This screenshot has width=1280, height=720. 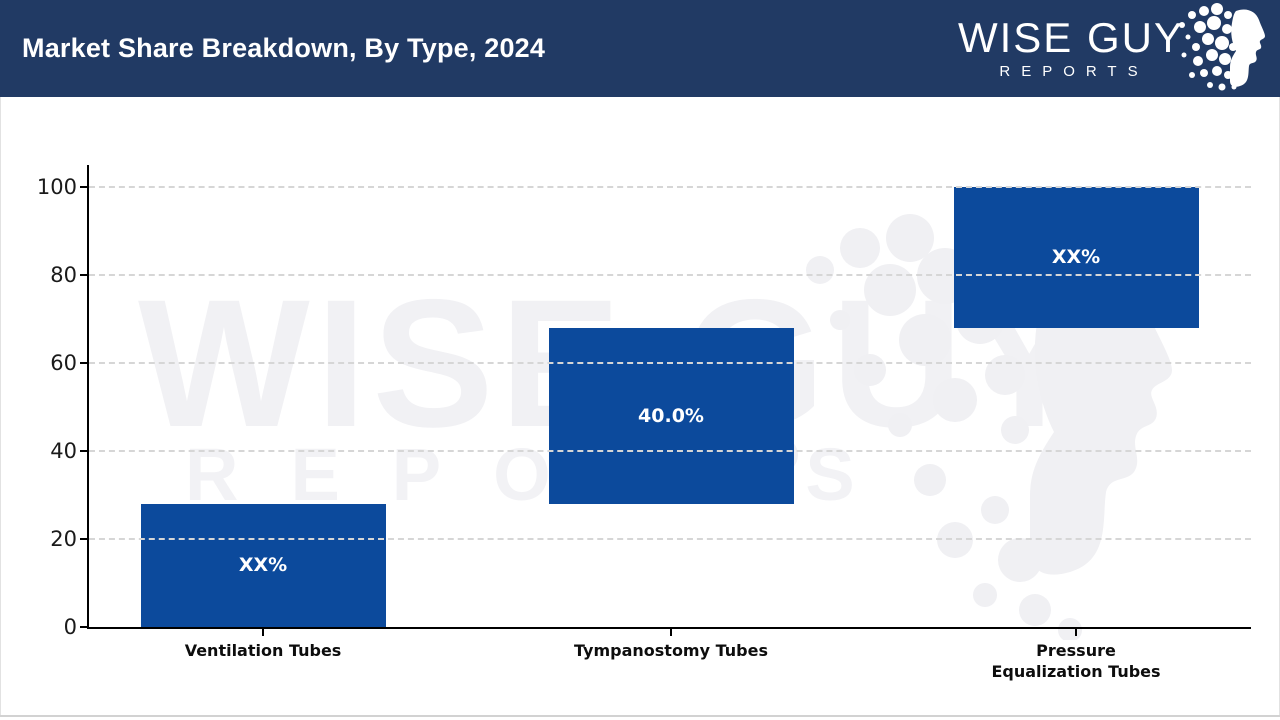 I want to click on x-tick-label: Pressure Equalization Tubes, so click(x=1076, y=661).